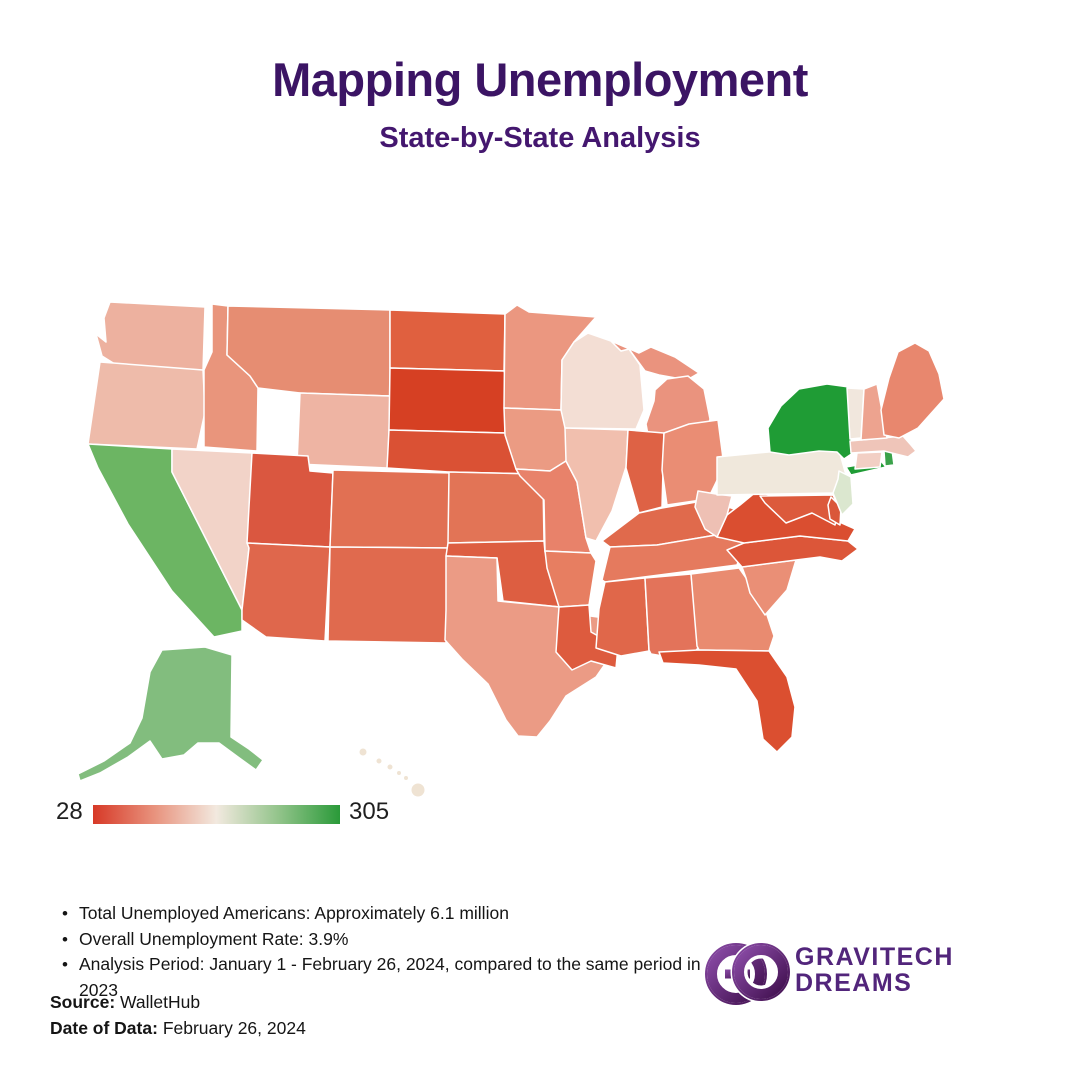  Describe the element at coordinates (781, 471) in the screenshot. I see `state-pa` at that location.